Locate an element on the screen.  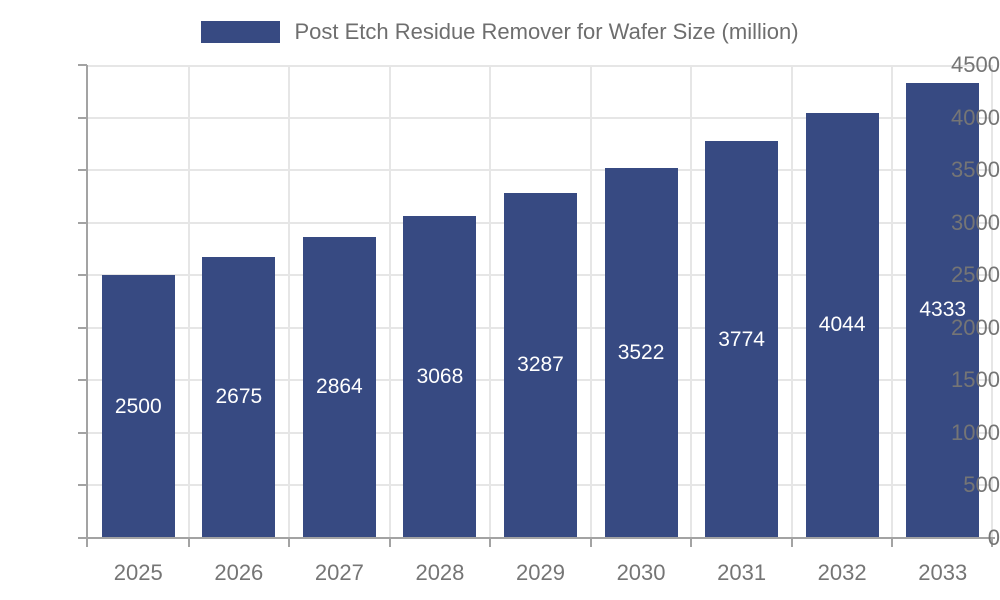
bar-value-label: 3522 is located at coordinates (641, 352).